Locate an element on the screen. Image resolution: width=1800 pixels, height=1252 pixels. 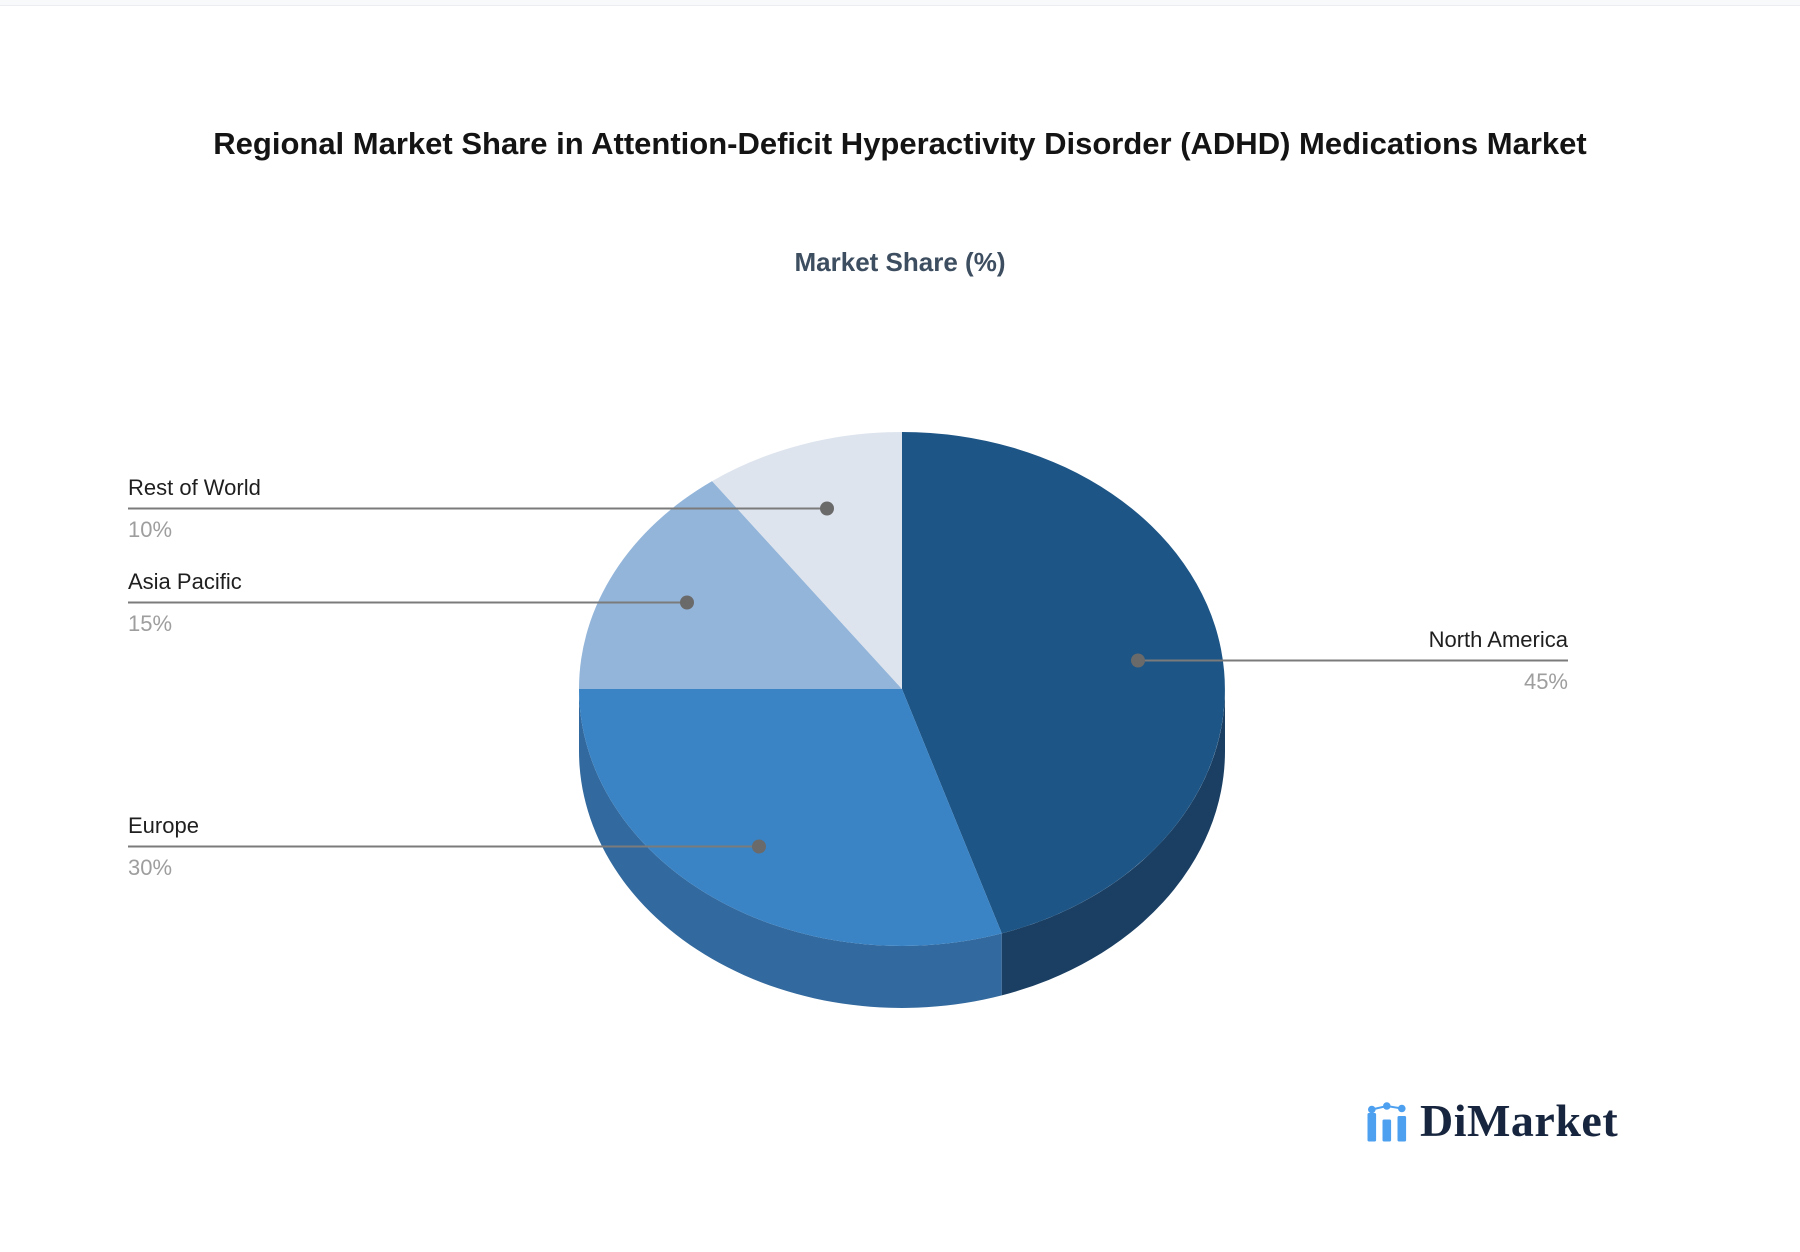
value-north-america: 45% is located at coordinates (1545, 681).